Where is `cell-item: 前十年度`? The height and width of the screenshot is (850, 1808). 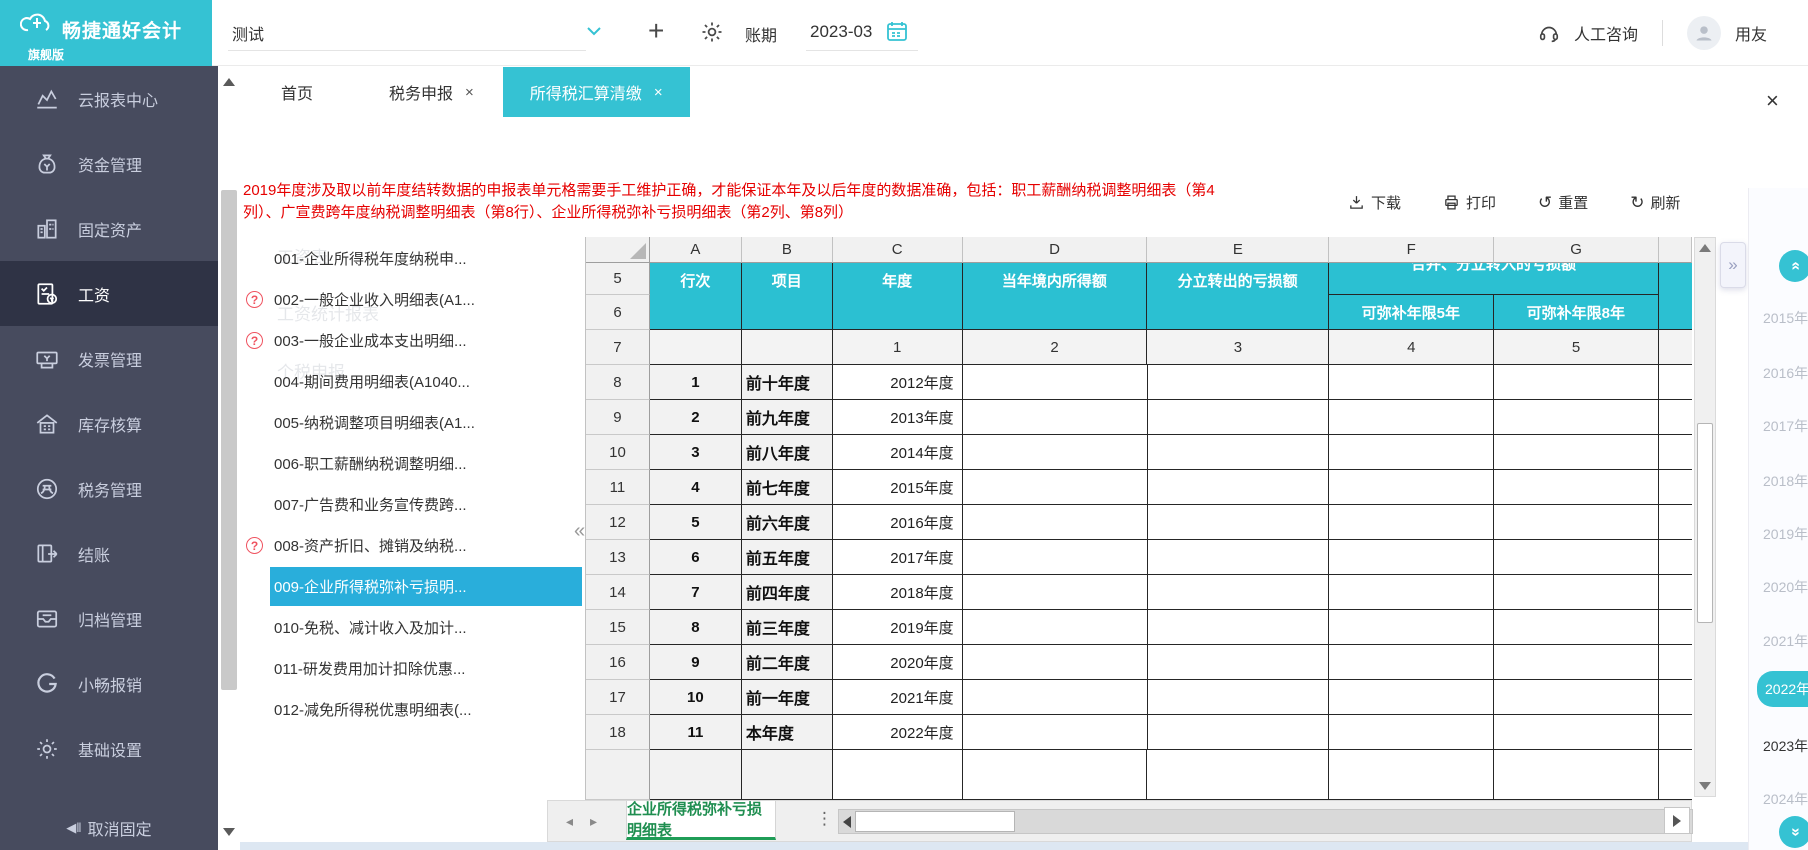 cell-item: 前十年度 is located at coordinates (787, 382).